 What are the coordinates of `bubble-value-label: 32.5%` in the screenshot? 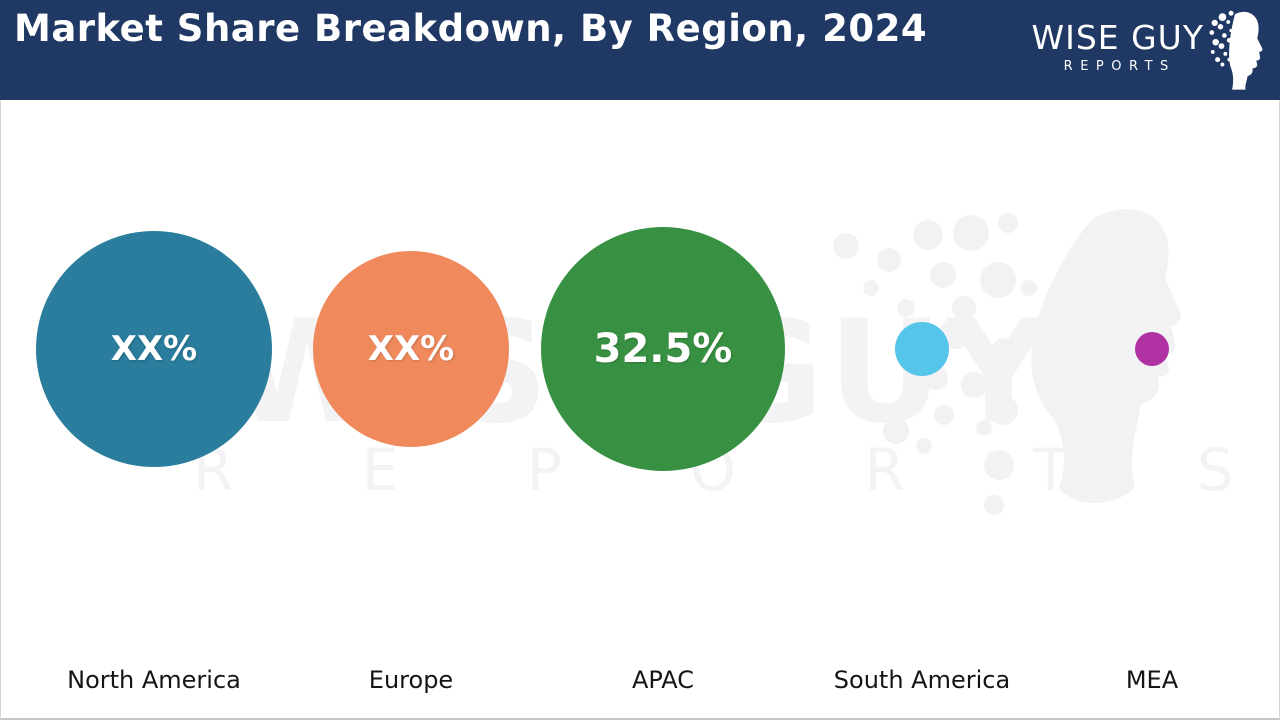 It's located at (663, 349).